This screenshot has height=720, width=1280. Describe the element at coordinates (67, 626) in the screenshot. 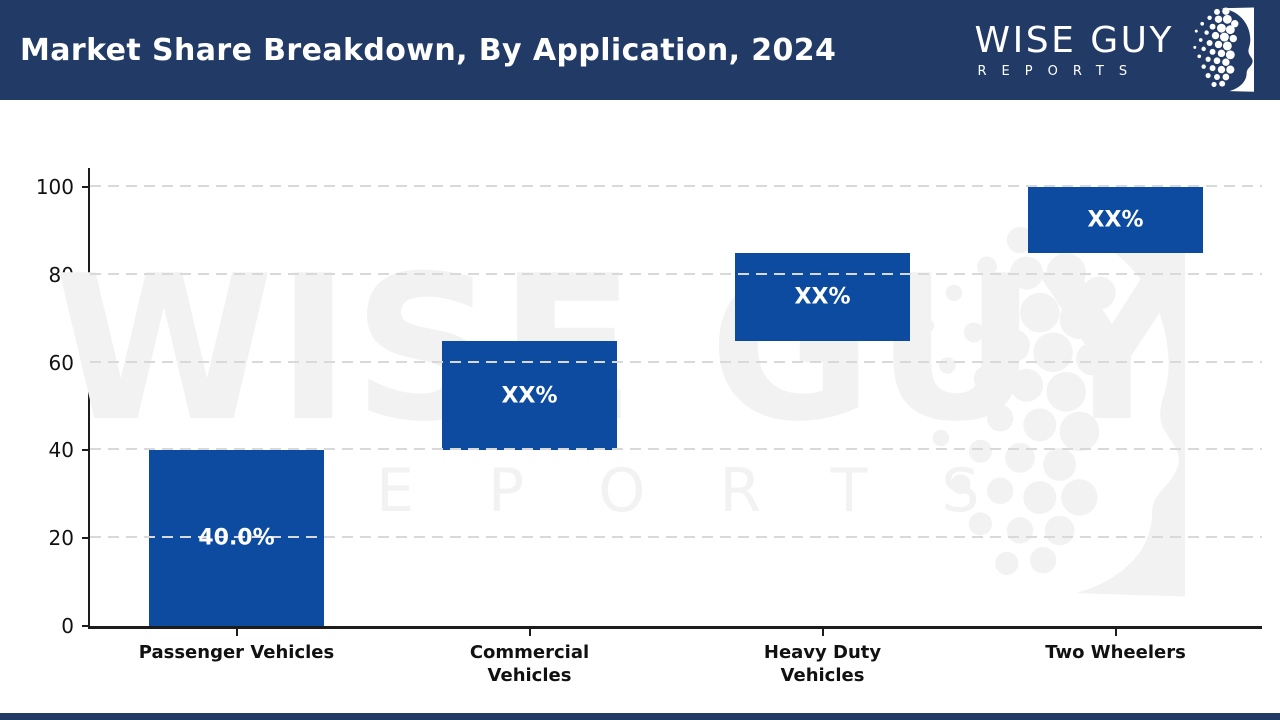

I see `y-tick-label-0: 0` at that location.